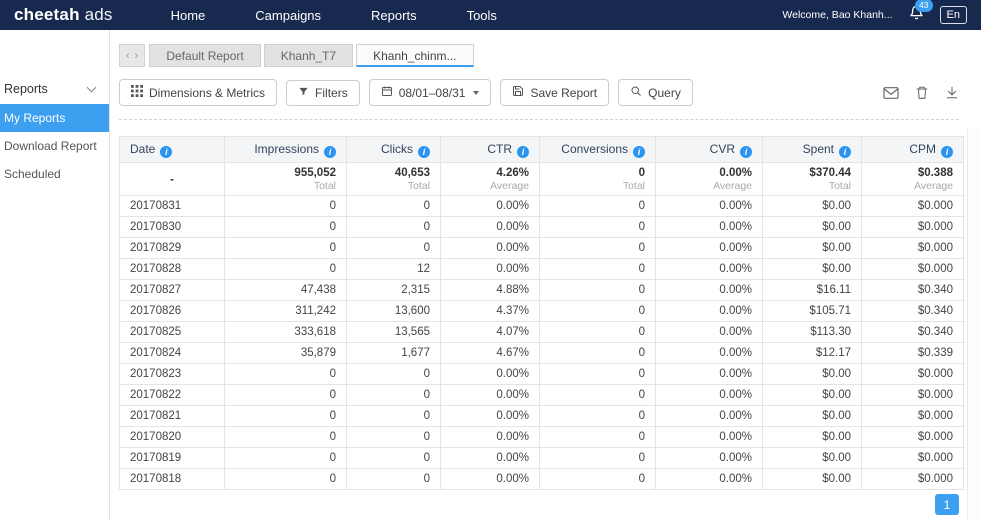 The height and width of the screenshot is (520, 981). I want to click on query-button: Query, so click(655, 92).